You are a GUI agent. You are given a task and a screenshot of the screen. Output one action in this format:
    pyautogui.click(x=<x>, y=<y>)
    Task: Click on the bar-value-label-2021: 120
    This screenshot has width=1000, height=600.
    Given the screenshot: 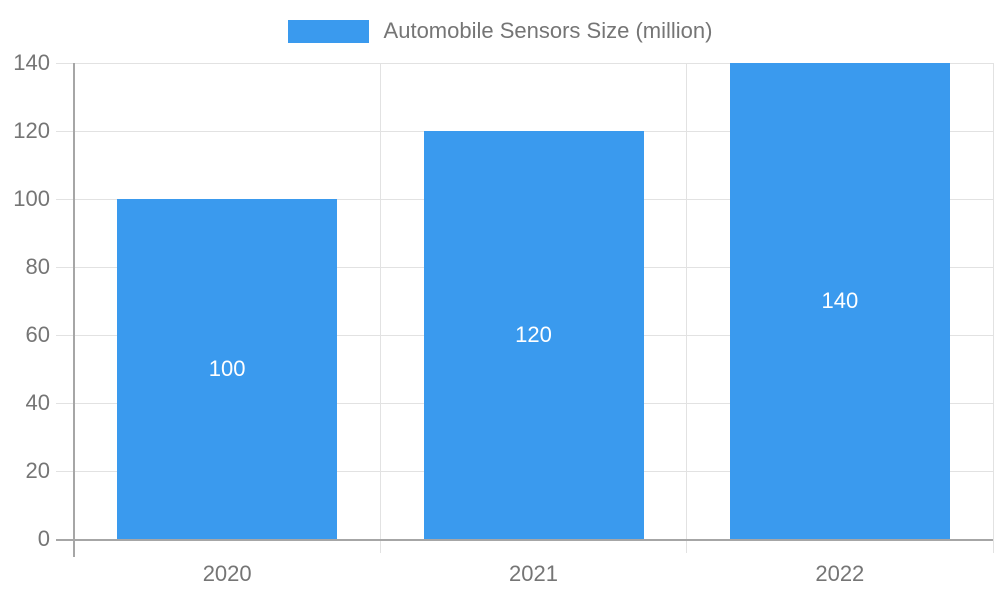 What is the action you would take?
    pyautogui.click(x=533, y=334)
    